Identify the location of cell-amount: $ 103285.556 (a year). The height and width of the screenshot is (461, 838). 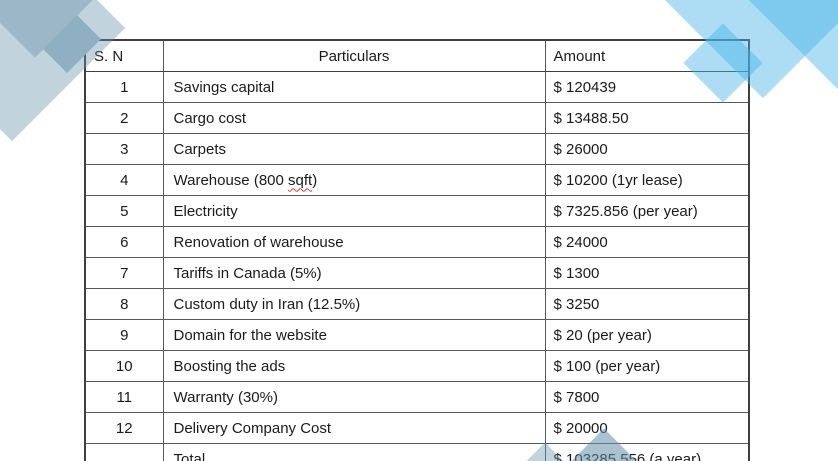
(647, 452).